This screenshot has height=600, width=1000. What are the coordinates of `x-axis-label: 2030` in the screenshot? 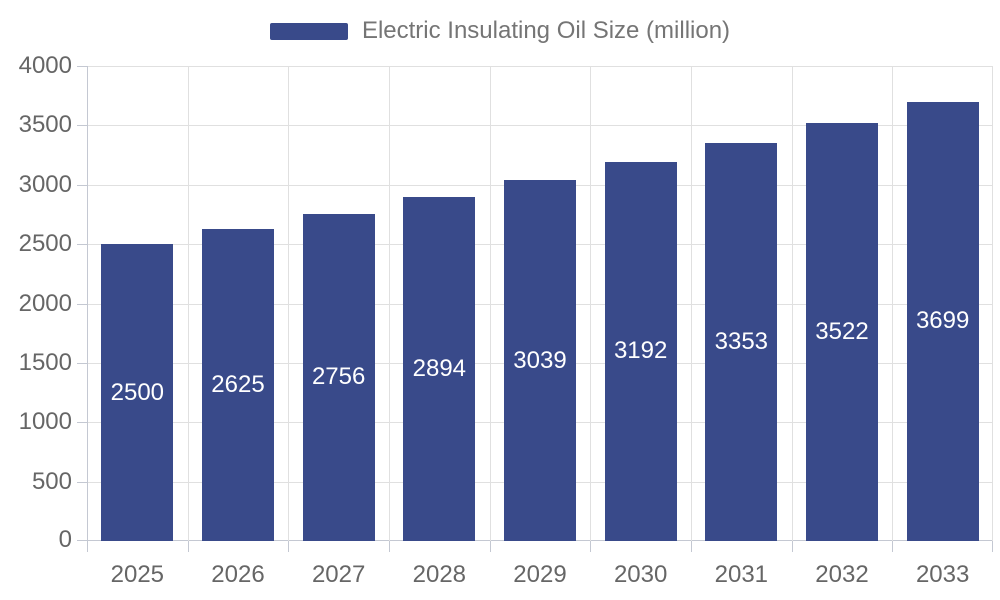 It's located at (640, 574).